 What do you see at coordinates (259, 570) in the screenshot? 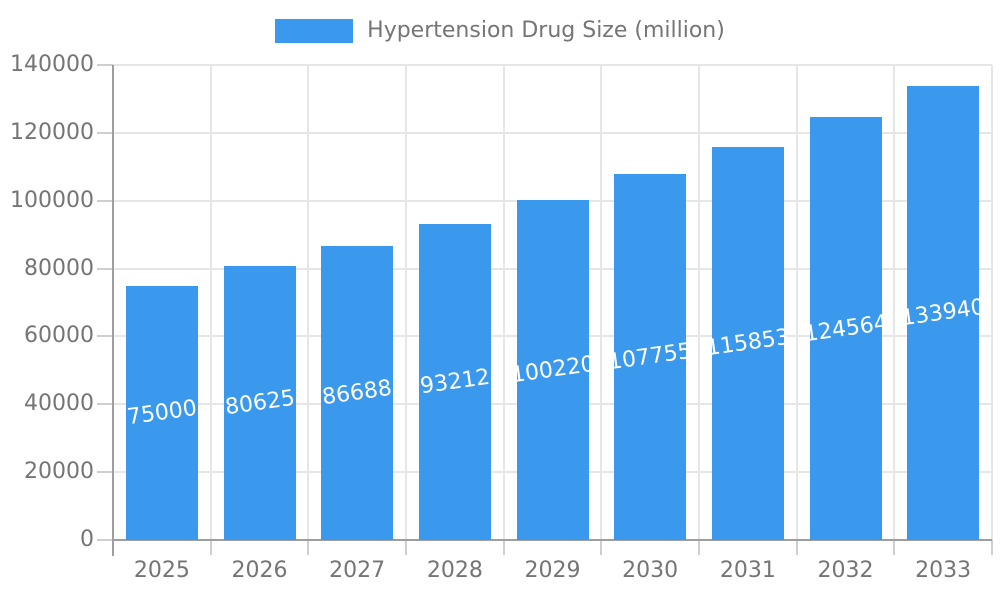
I see `x-axis-label: 2026` at bounding box center [259, 570].